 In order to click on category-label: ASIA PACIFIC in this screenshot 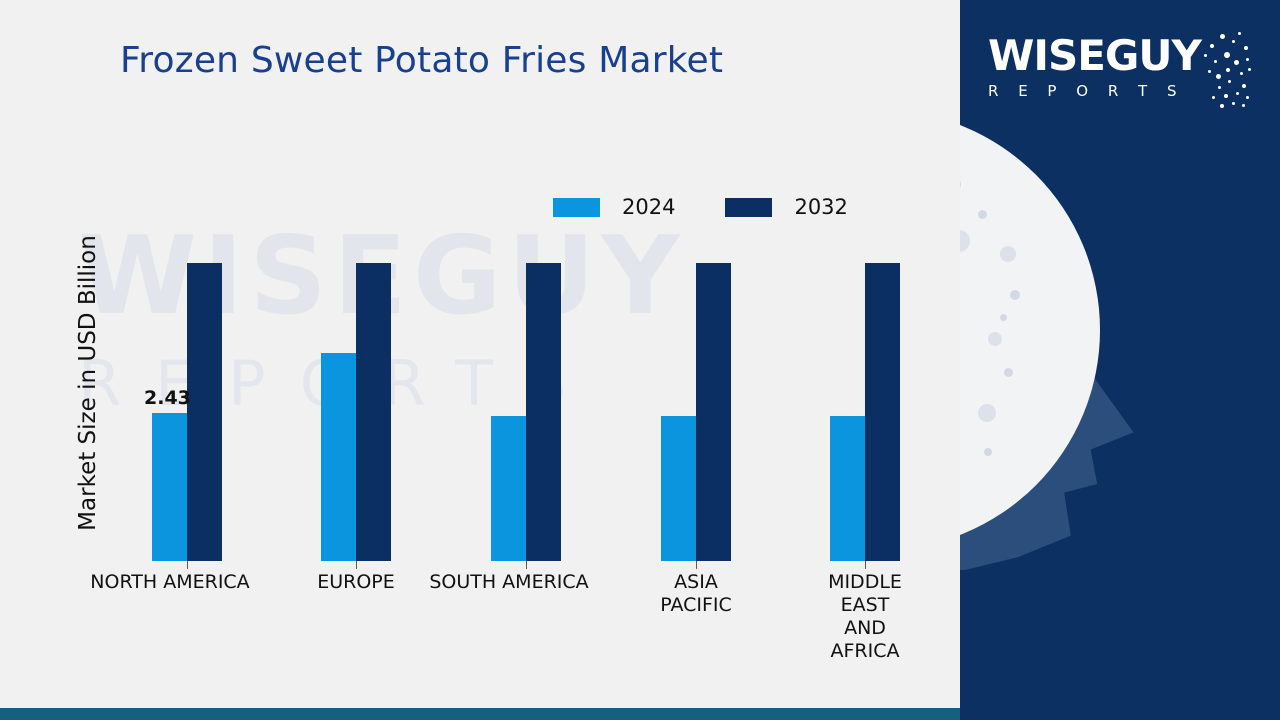, I will do `click(696, 593)`.